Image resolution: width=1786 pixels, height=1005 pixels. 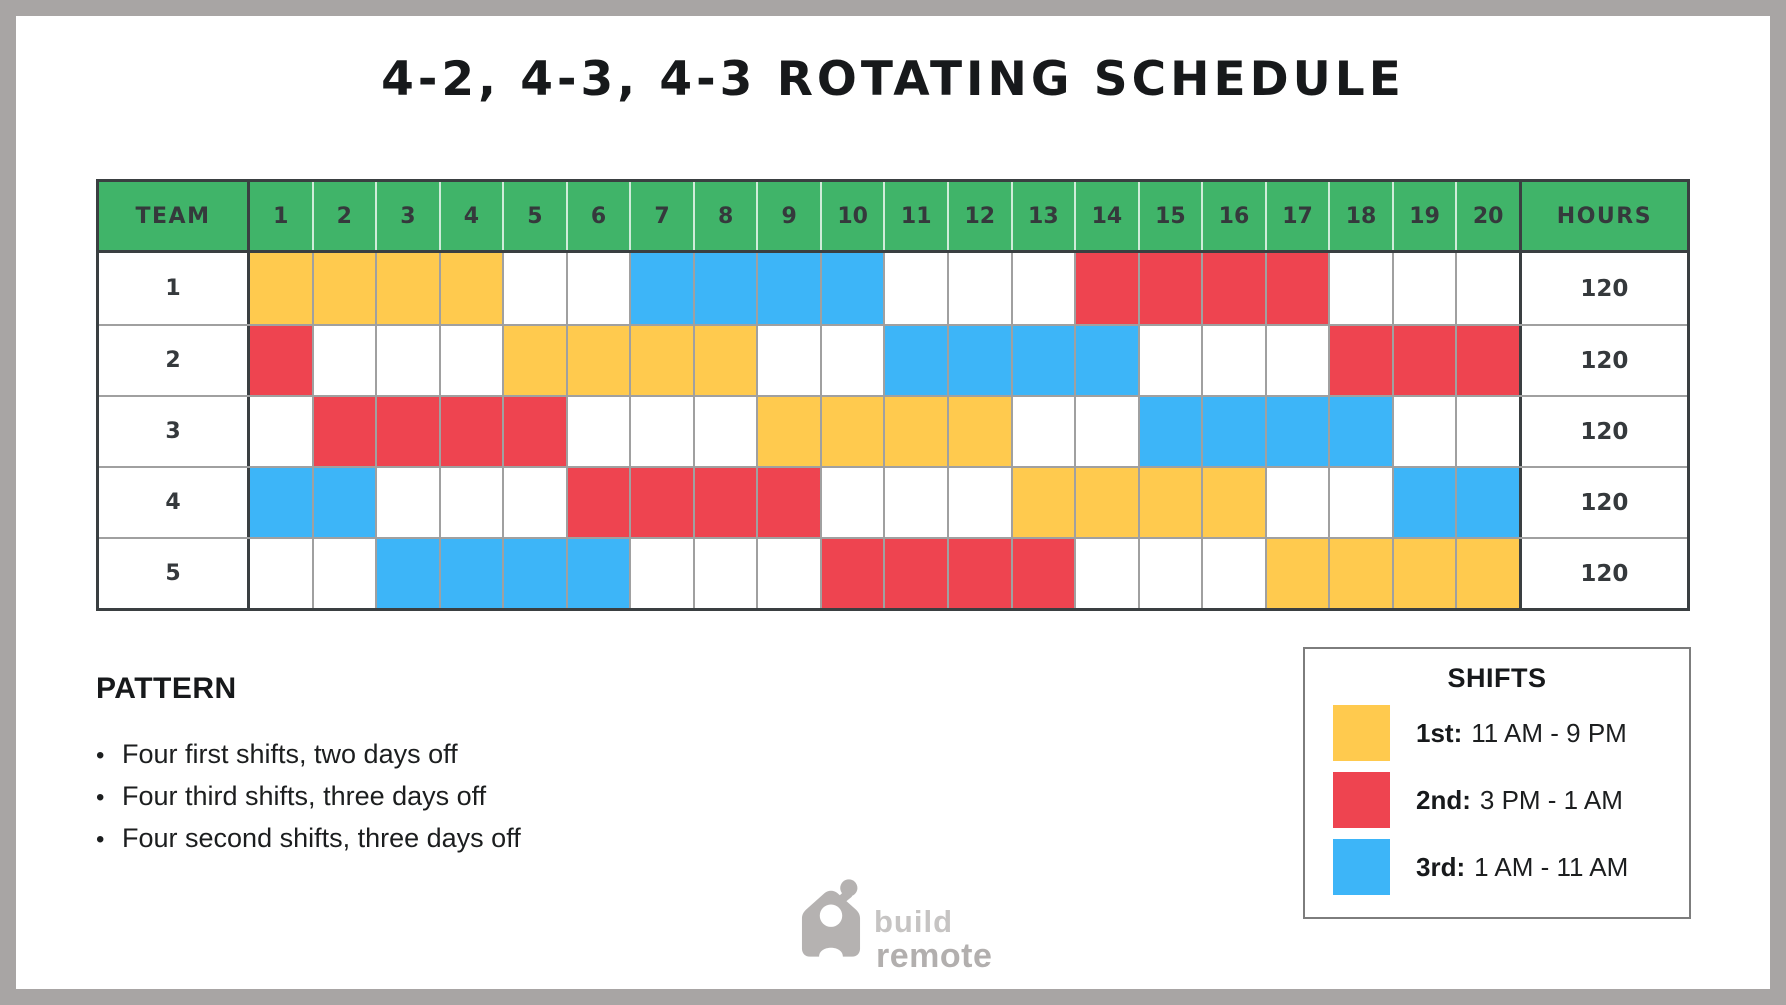 What do you see at coordinates (1361, 733) in the screenshot?
I see `first-shift-color-swatch` at bounding box center [1361, 733].